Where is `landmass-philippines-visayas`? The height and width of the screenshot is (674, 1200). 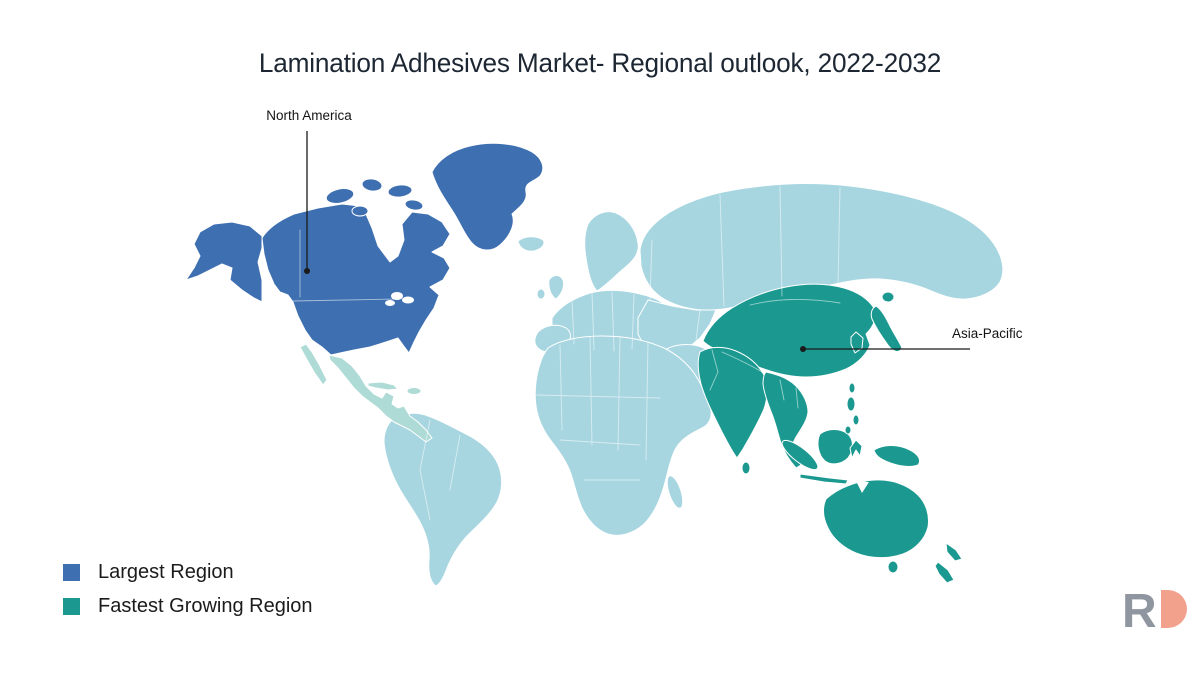
landmass-philippines-visayas is located at coordinates (856, 420).